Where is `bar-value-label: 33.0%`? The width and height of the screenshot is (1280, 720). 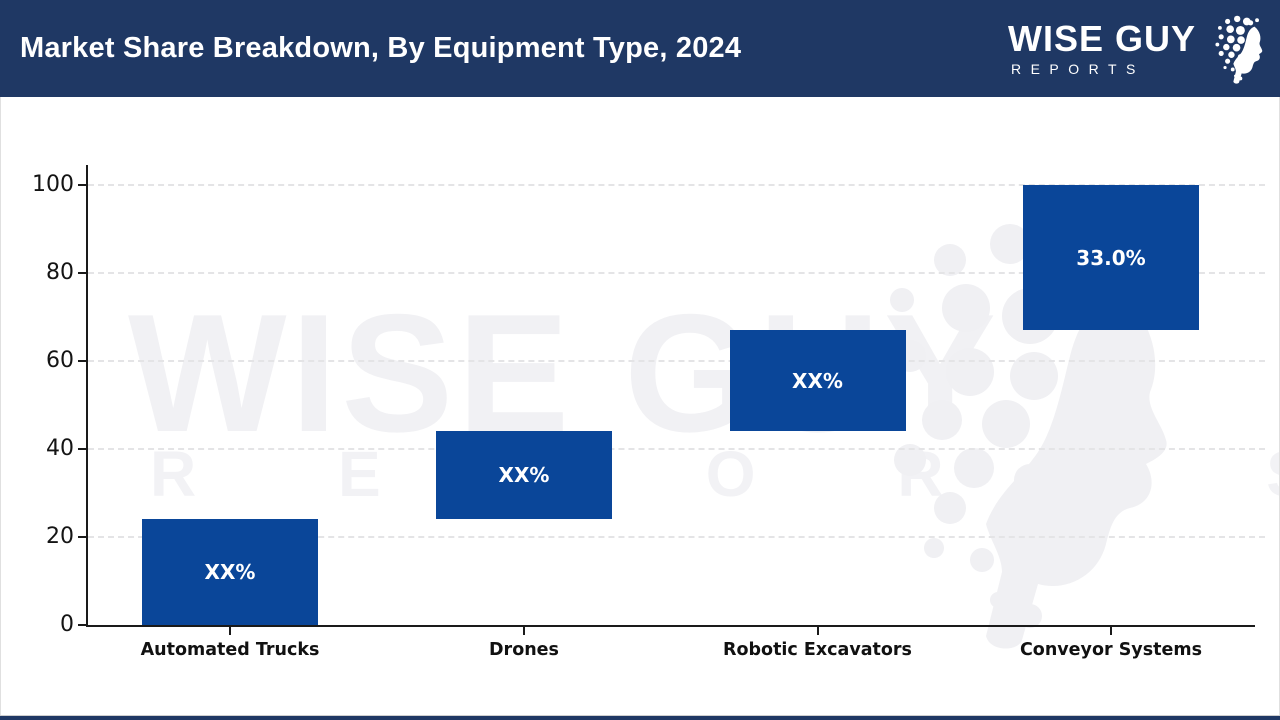 bar-value-label: 33.0% is located at coordinates (1111, 257).